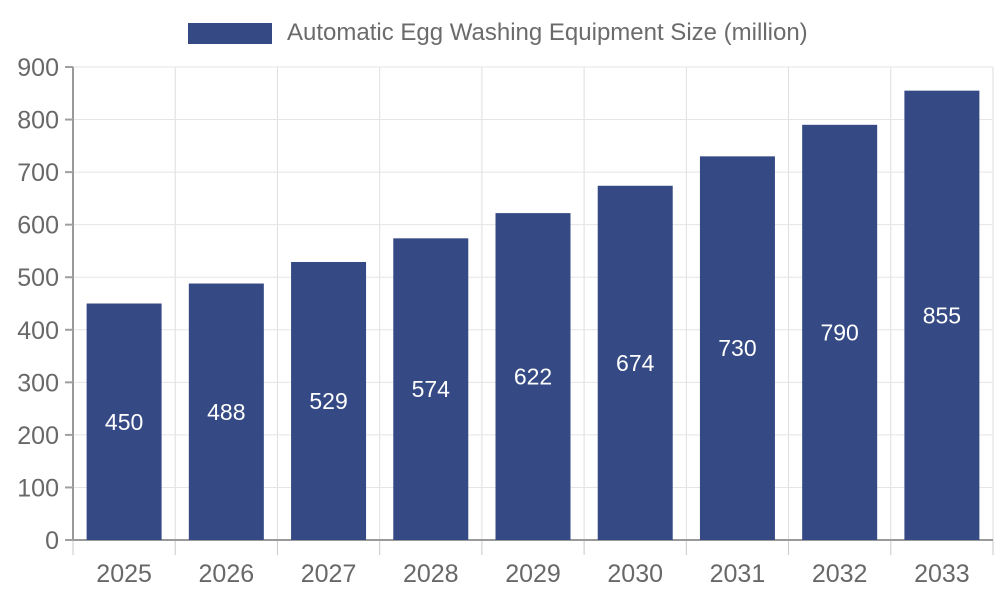 Image resolution: width=1000 pixels, height=600 pixels. I want to click on bar-value-label: 674, so click(635, 363).